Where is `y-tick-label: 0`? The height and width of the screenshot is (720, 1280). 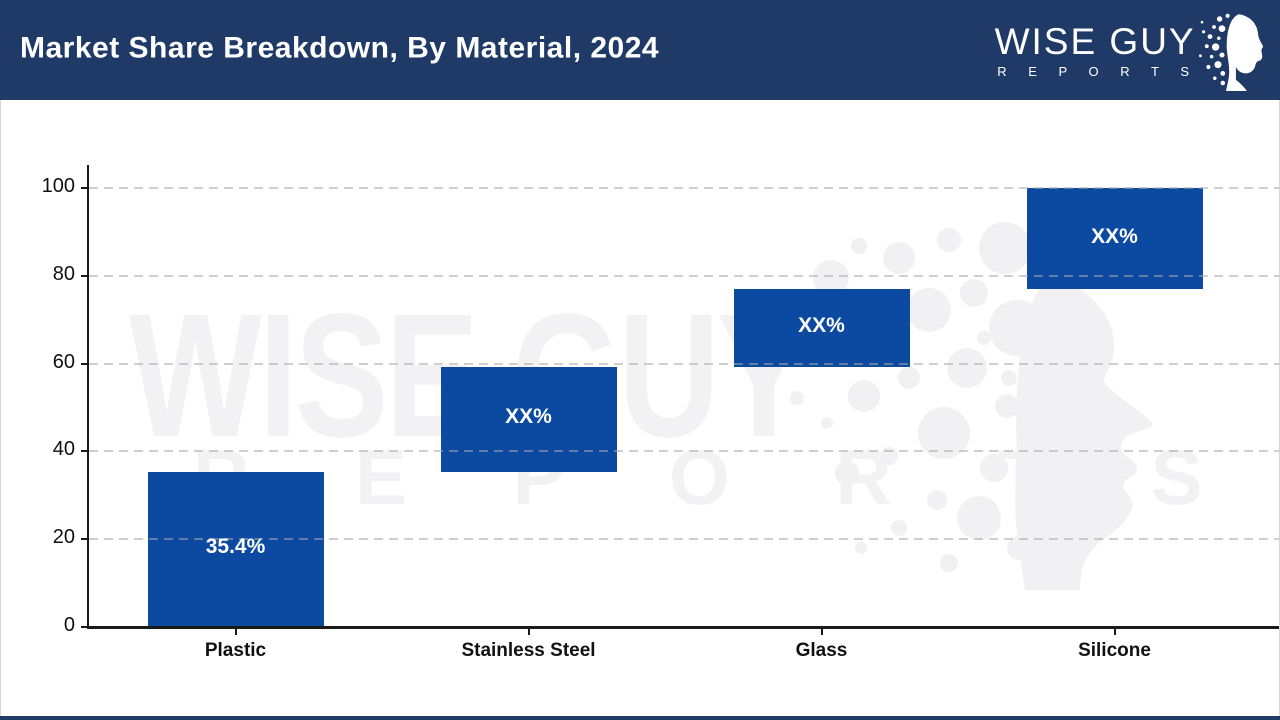 y-tick-label: 0 is located at coordinates (69, 625).